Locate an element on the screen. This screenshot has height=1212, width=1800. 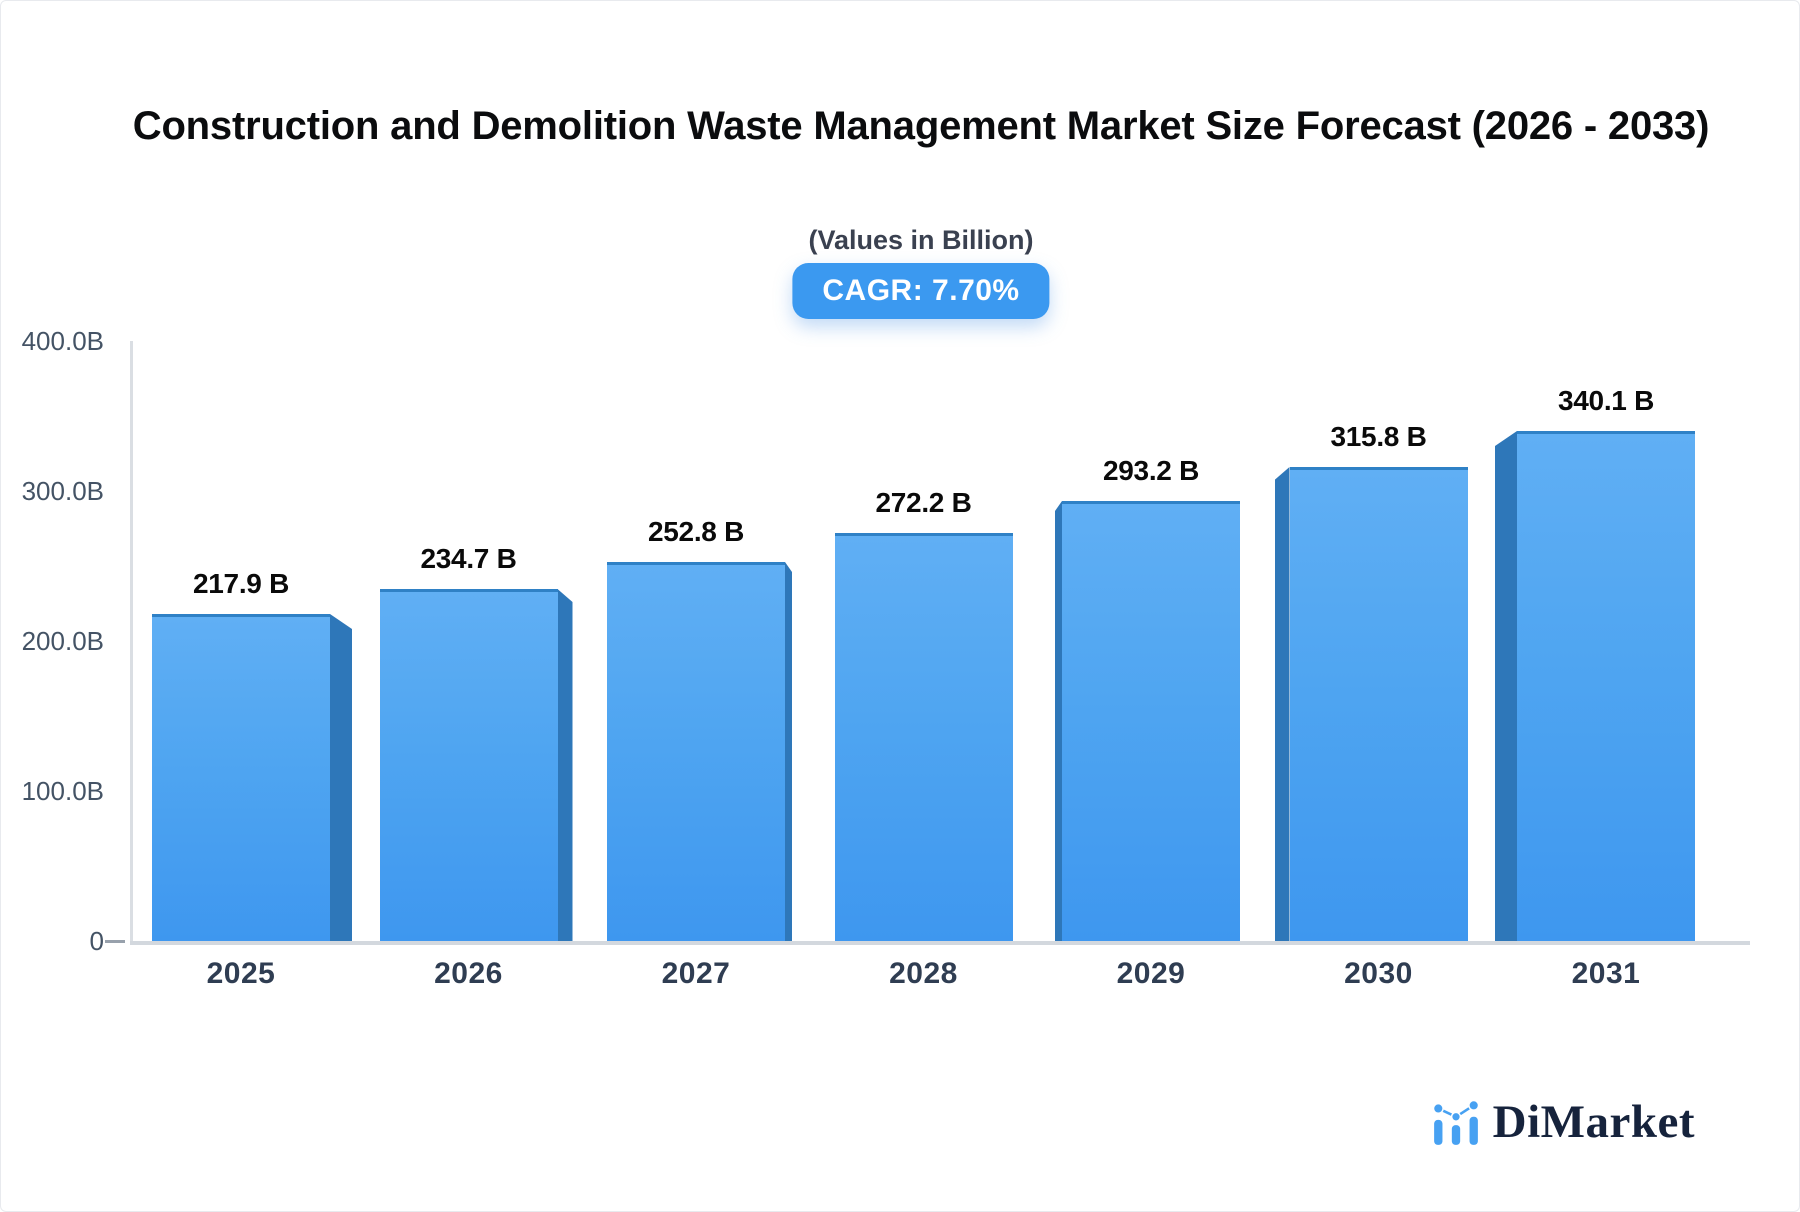
bar-value-label: 293.2 B is located at coordinates (1151, 470).